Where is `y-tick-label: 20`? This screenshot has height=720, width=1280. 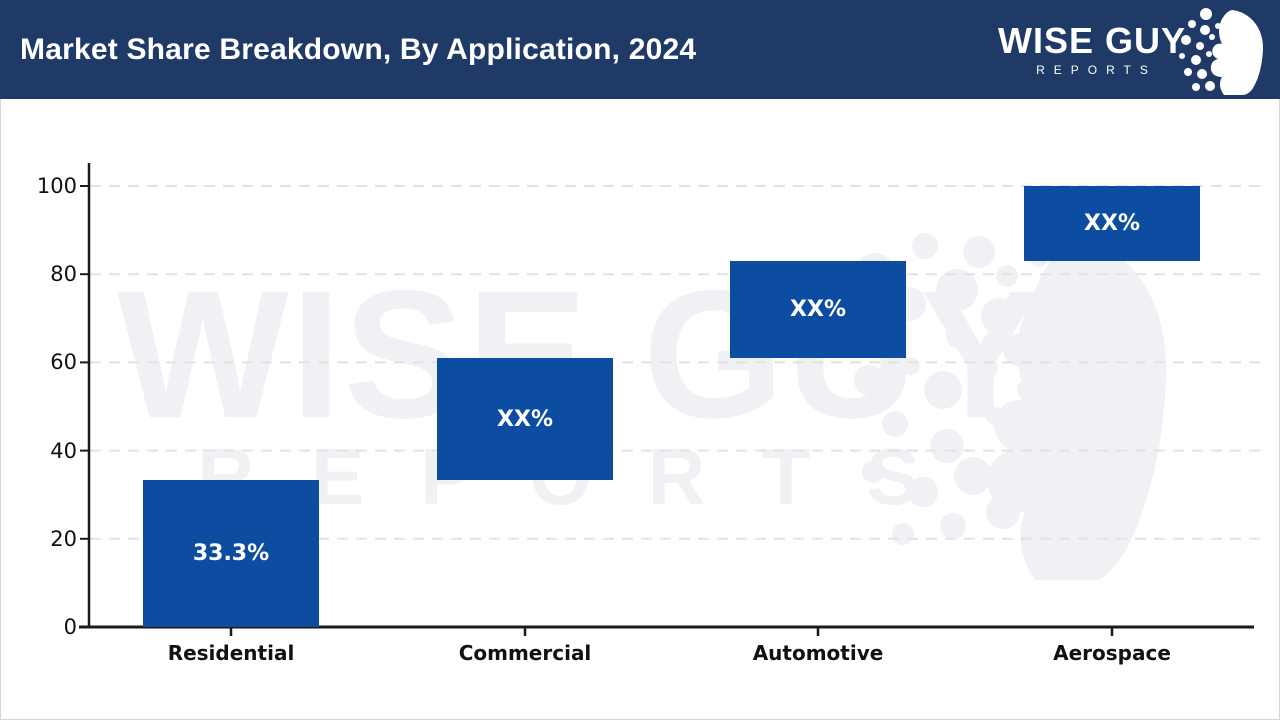 y-tick-label: 20 is located at coordinates (63, 538).